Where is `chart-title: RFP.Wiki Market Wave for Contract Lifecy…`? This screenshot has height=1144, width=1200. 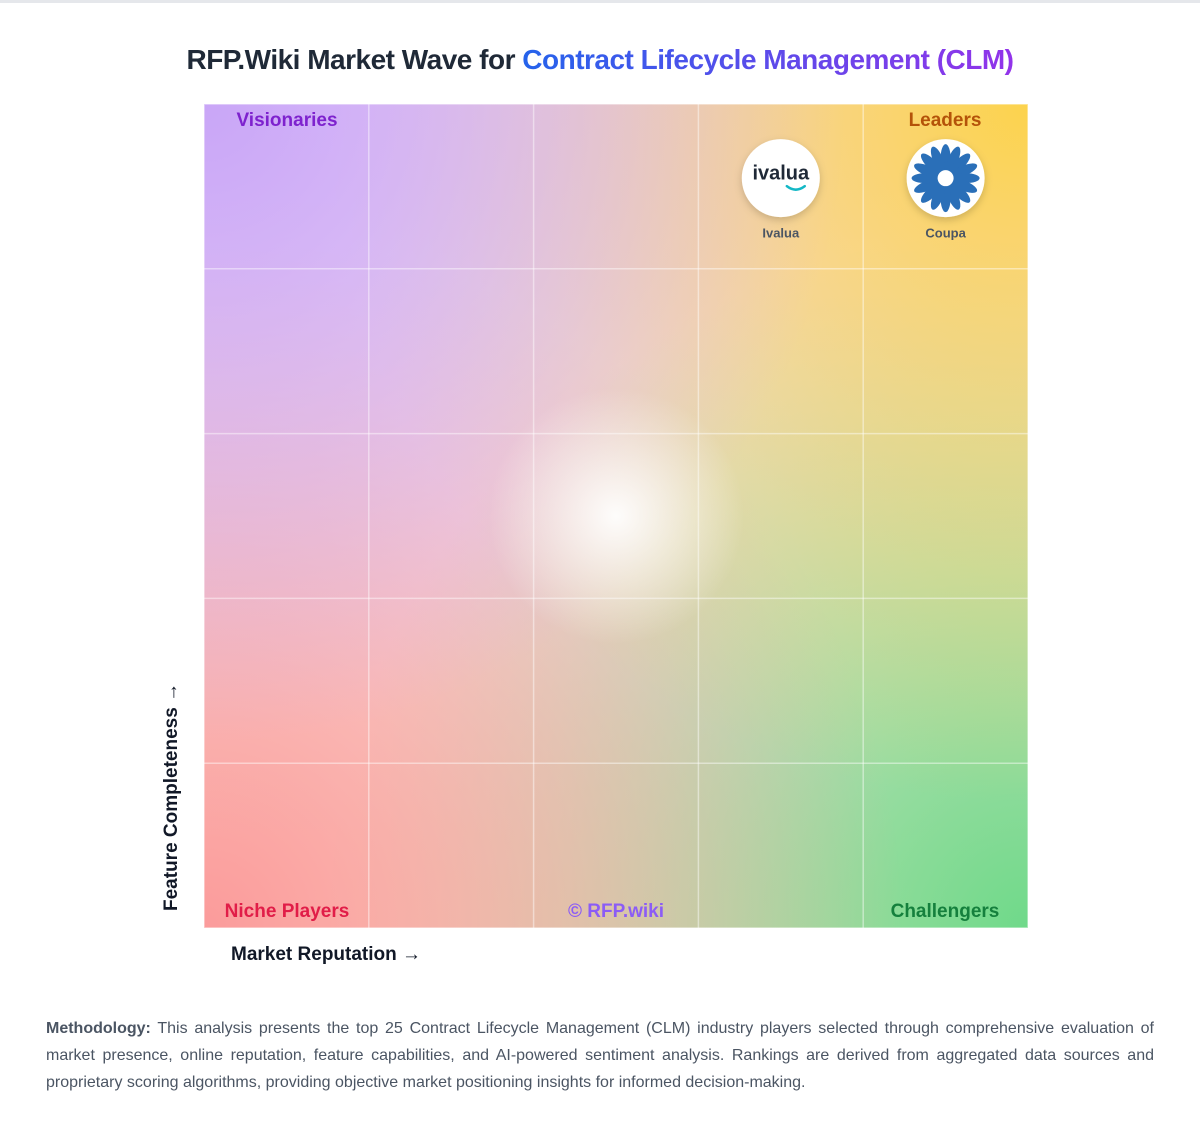
chart-title: RFP.Wiki Market Wave for Contract Lifecy… is located at coordinates (600, 60).